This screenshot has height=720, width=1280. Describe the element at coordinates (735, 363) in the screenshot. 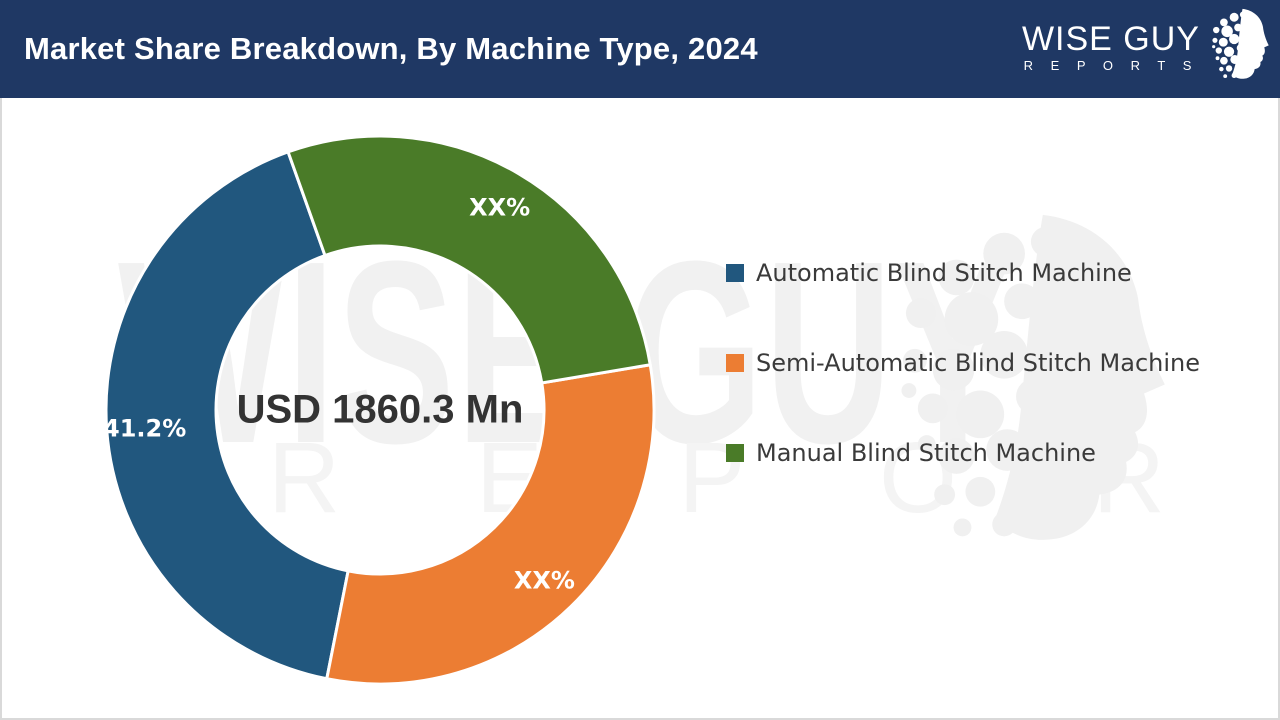

I see `legend-swatch-semi-automatic-blind-stitch-machine` at that location.